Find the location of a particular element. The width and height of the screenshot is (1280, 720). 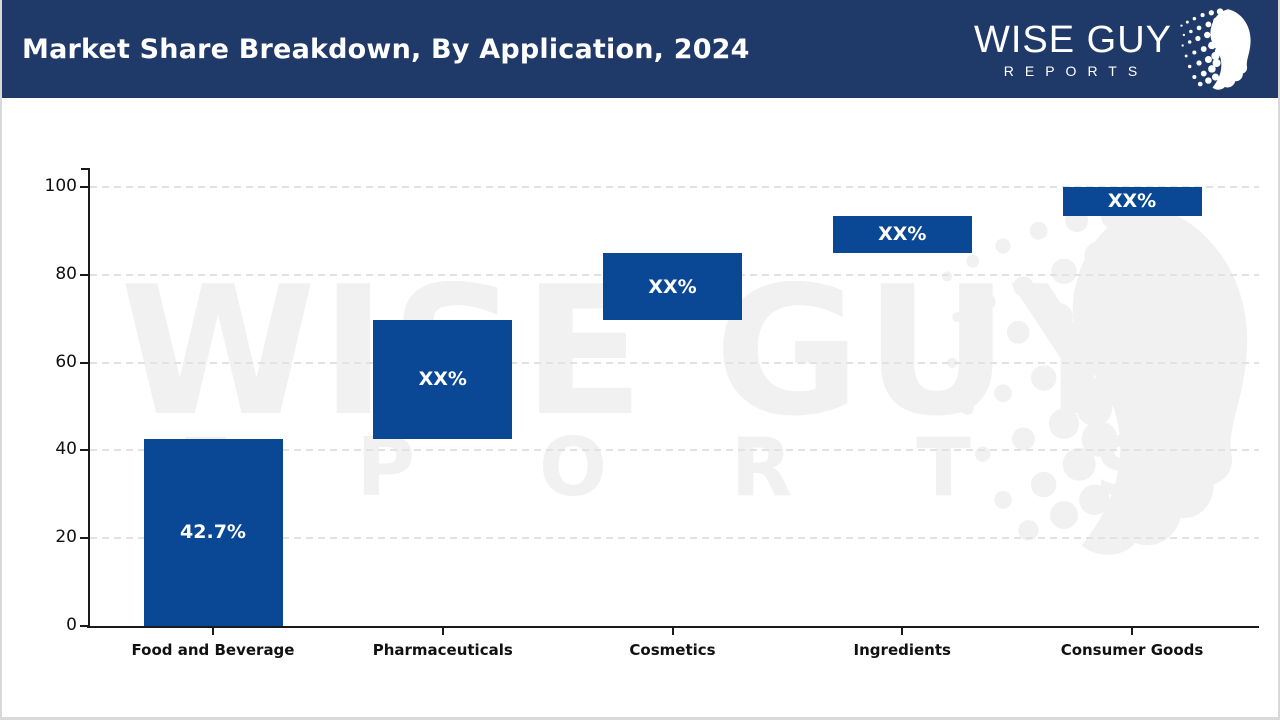

x-label-ingredients: Ingredients is located at coordinates (902, 650).